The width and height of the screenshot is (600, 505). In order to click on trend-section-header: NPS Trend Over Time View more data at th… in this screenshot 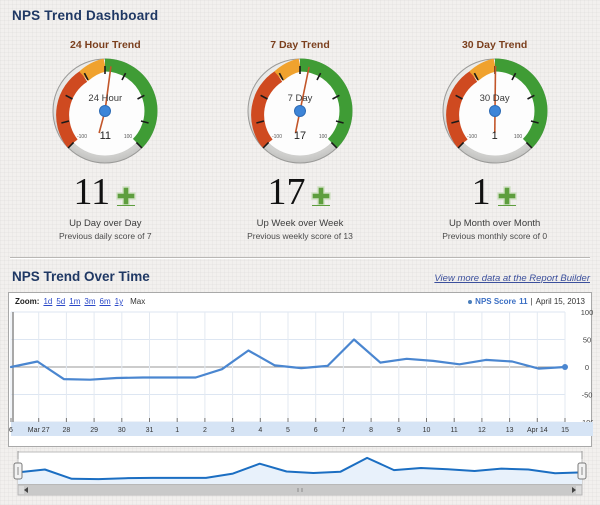, I will do `click(300, 275)`.